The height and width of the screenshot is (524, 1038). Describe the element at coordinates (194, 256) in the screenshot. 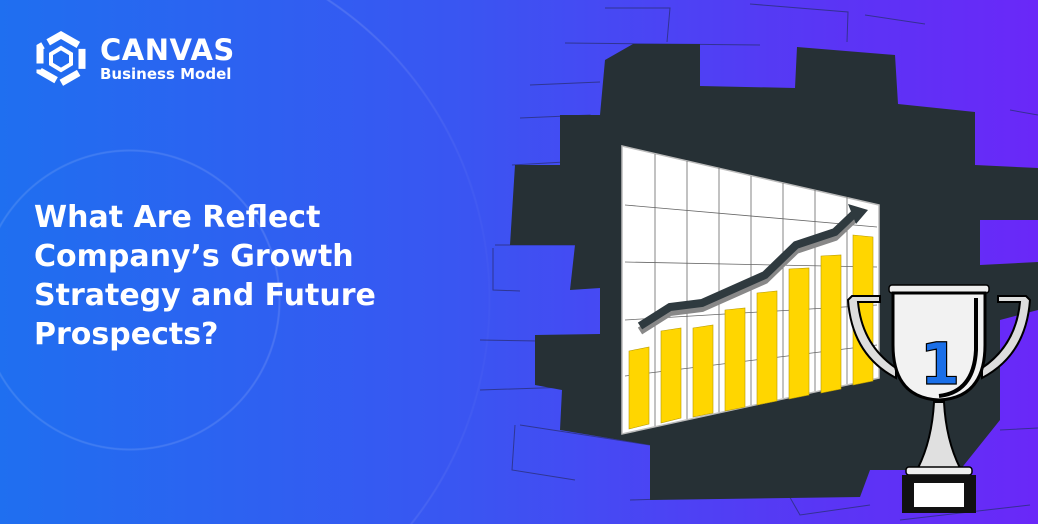

I see `title-line: Company’s Growth` at that location.